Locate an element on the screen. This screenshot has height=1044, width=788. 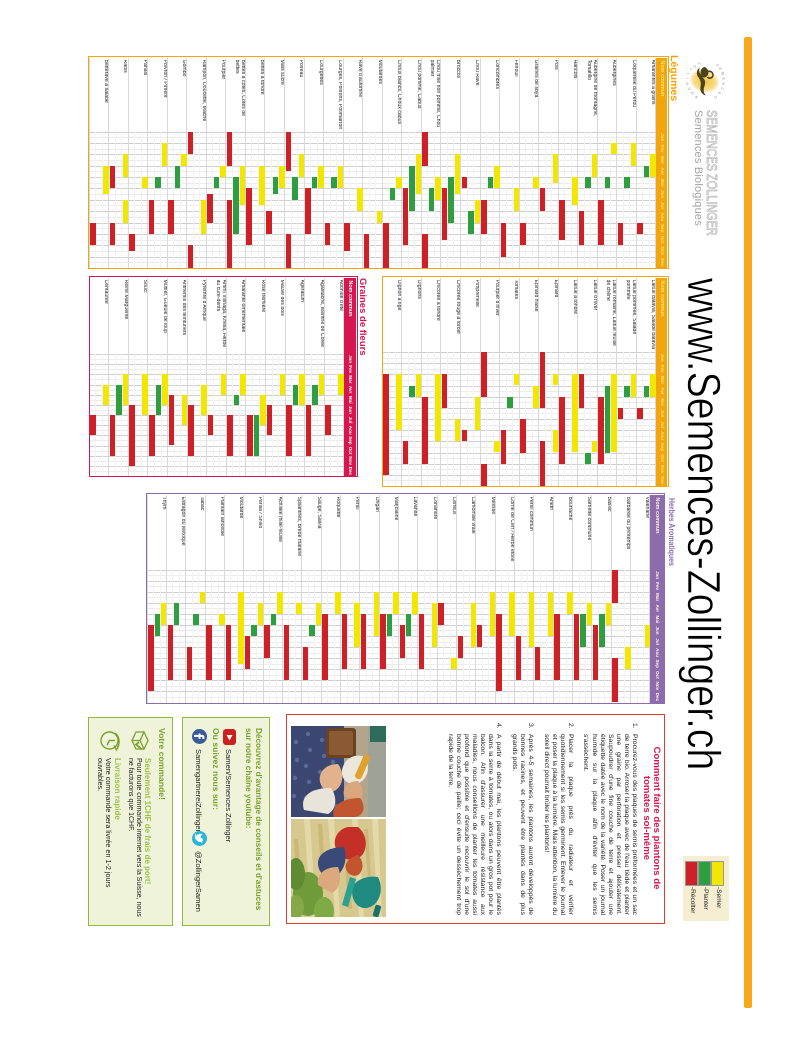
svg-text: O is located at coordinates (695, 66).